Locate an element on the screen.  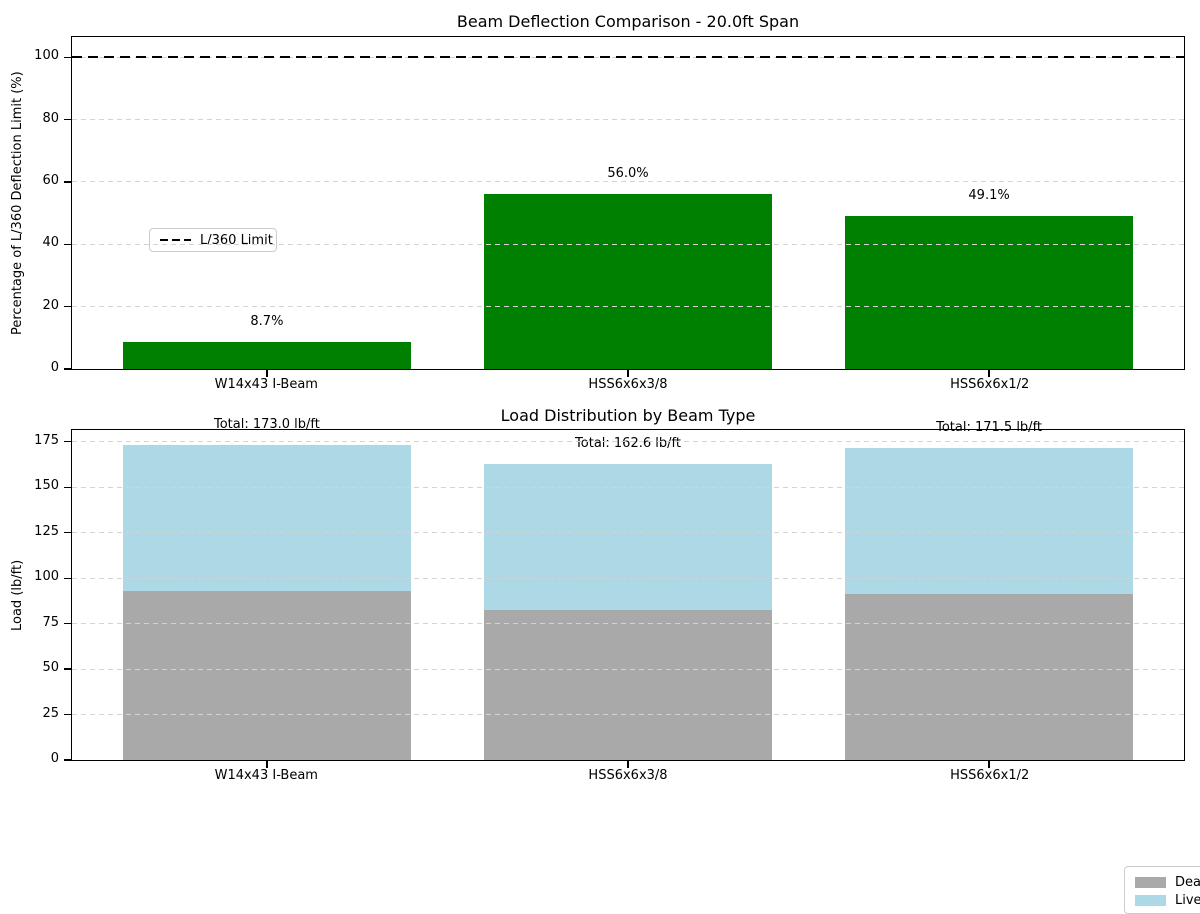
bar-value-label: 56.0% is located at coordinates (628, 174).